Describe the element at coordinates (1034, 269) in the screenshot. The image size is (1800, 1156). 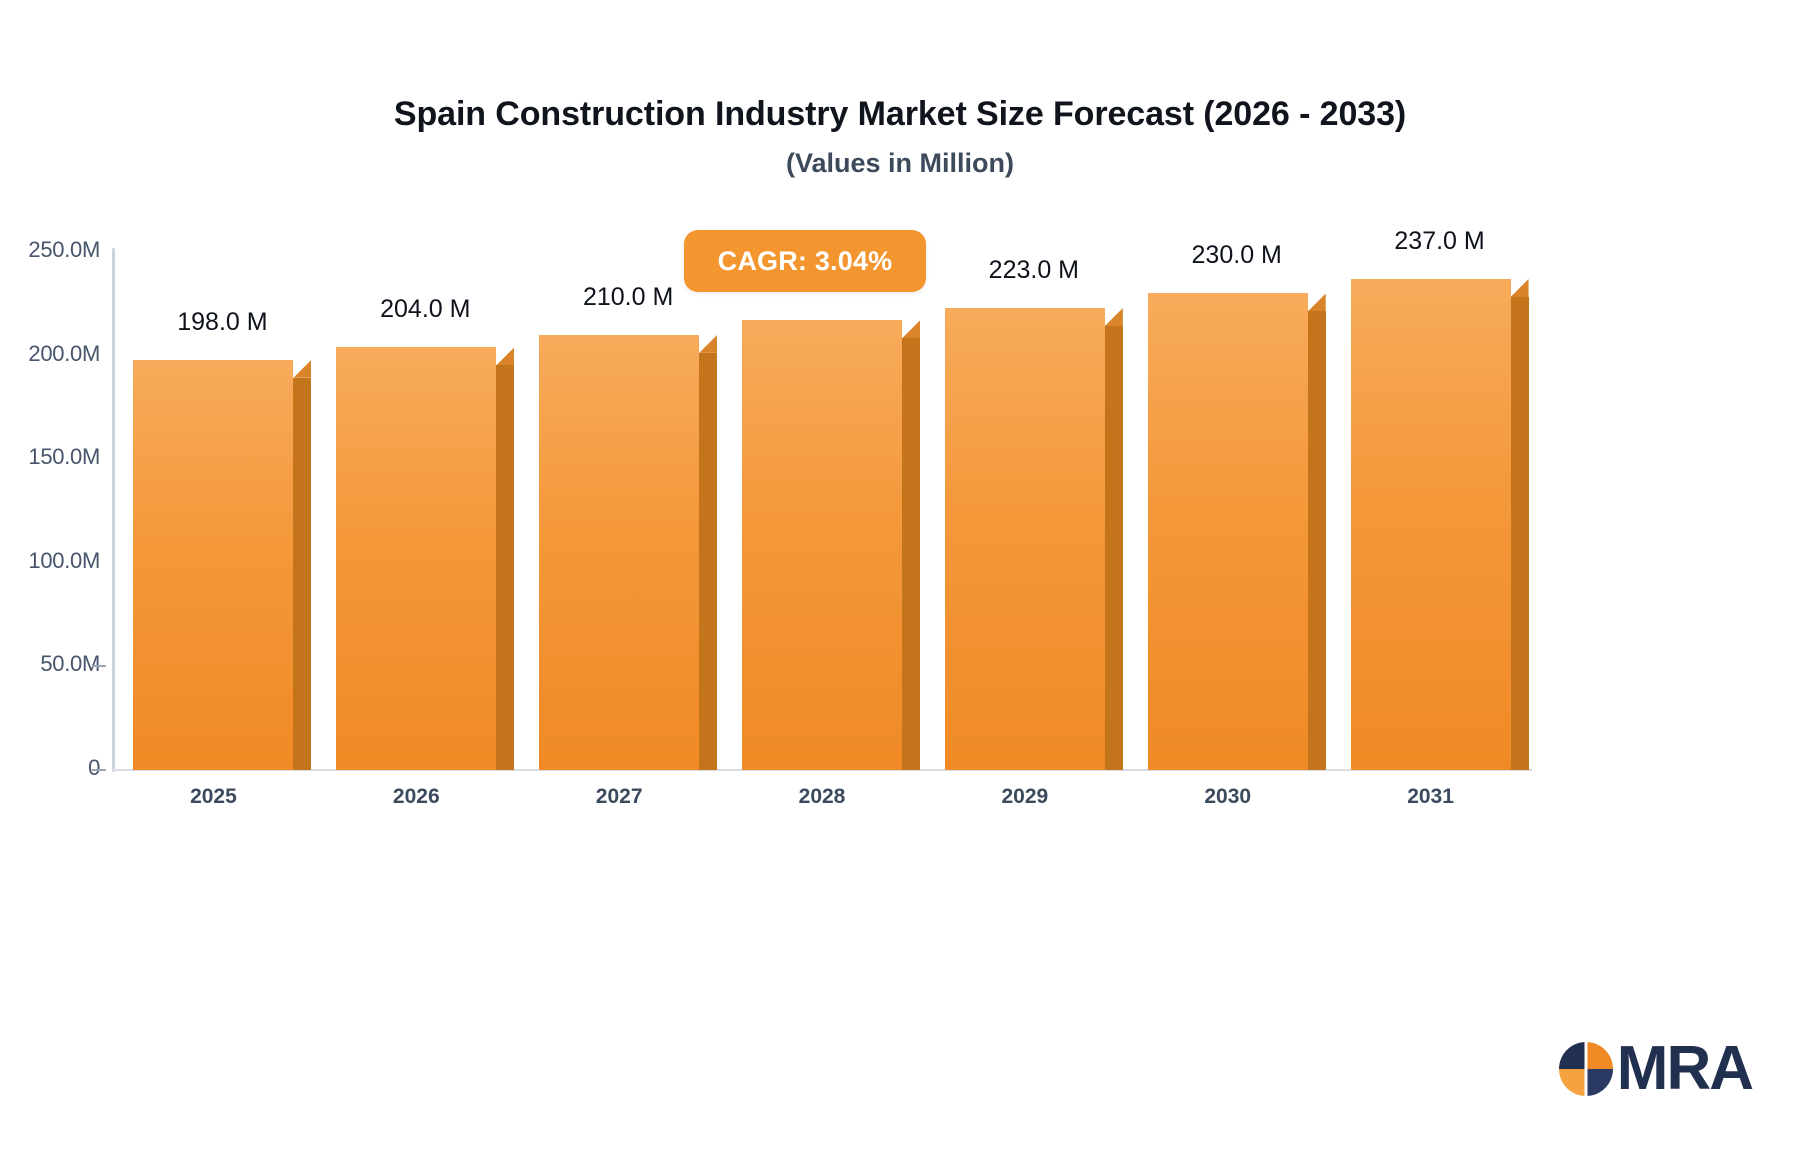
I see `bar-value-label: 223.0 M` at that location.